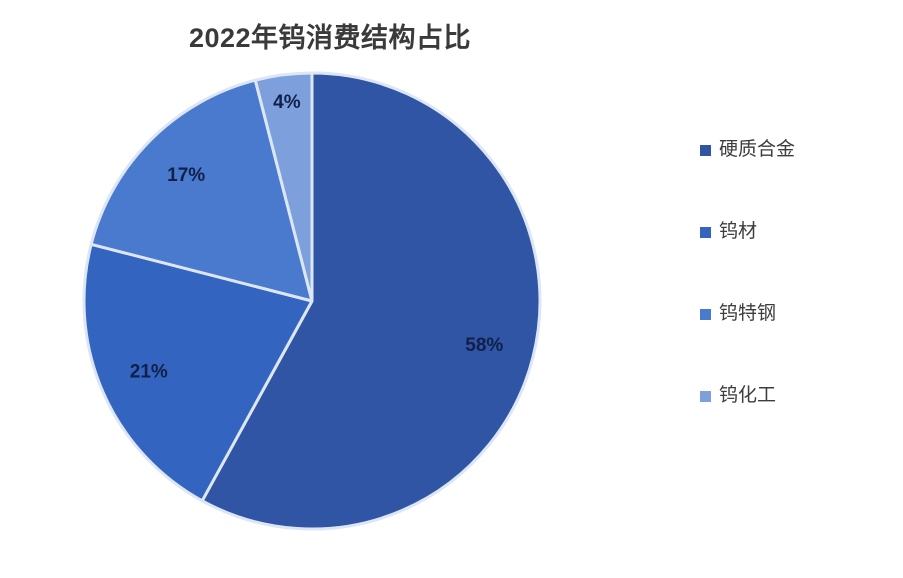 This screenshot has height=578, width=903. Describe the element at coordinates (484, 345) in the screenshot. I see `pie-slice-label: 58%` at that location.